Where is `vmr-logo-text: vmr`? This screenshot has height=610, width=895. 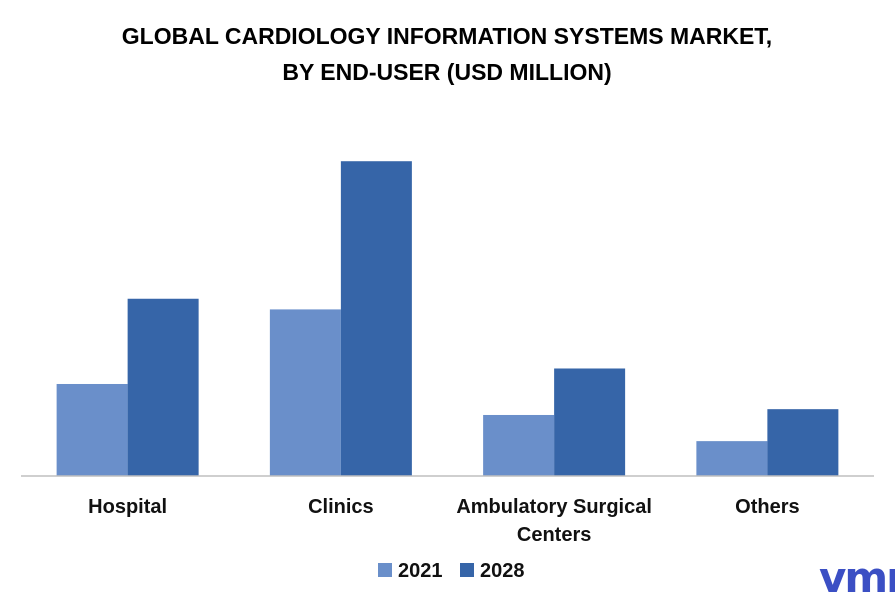
vmr-logo-text: vmr is located at coordinates (857, 577).